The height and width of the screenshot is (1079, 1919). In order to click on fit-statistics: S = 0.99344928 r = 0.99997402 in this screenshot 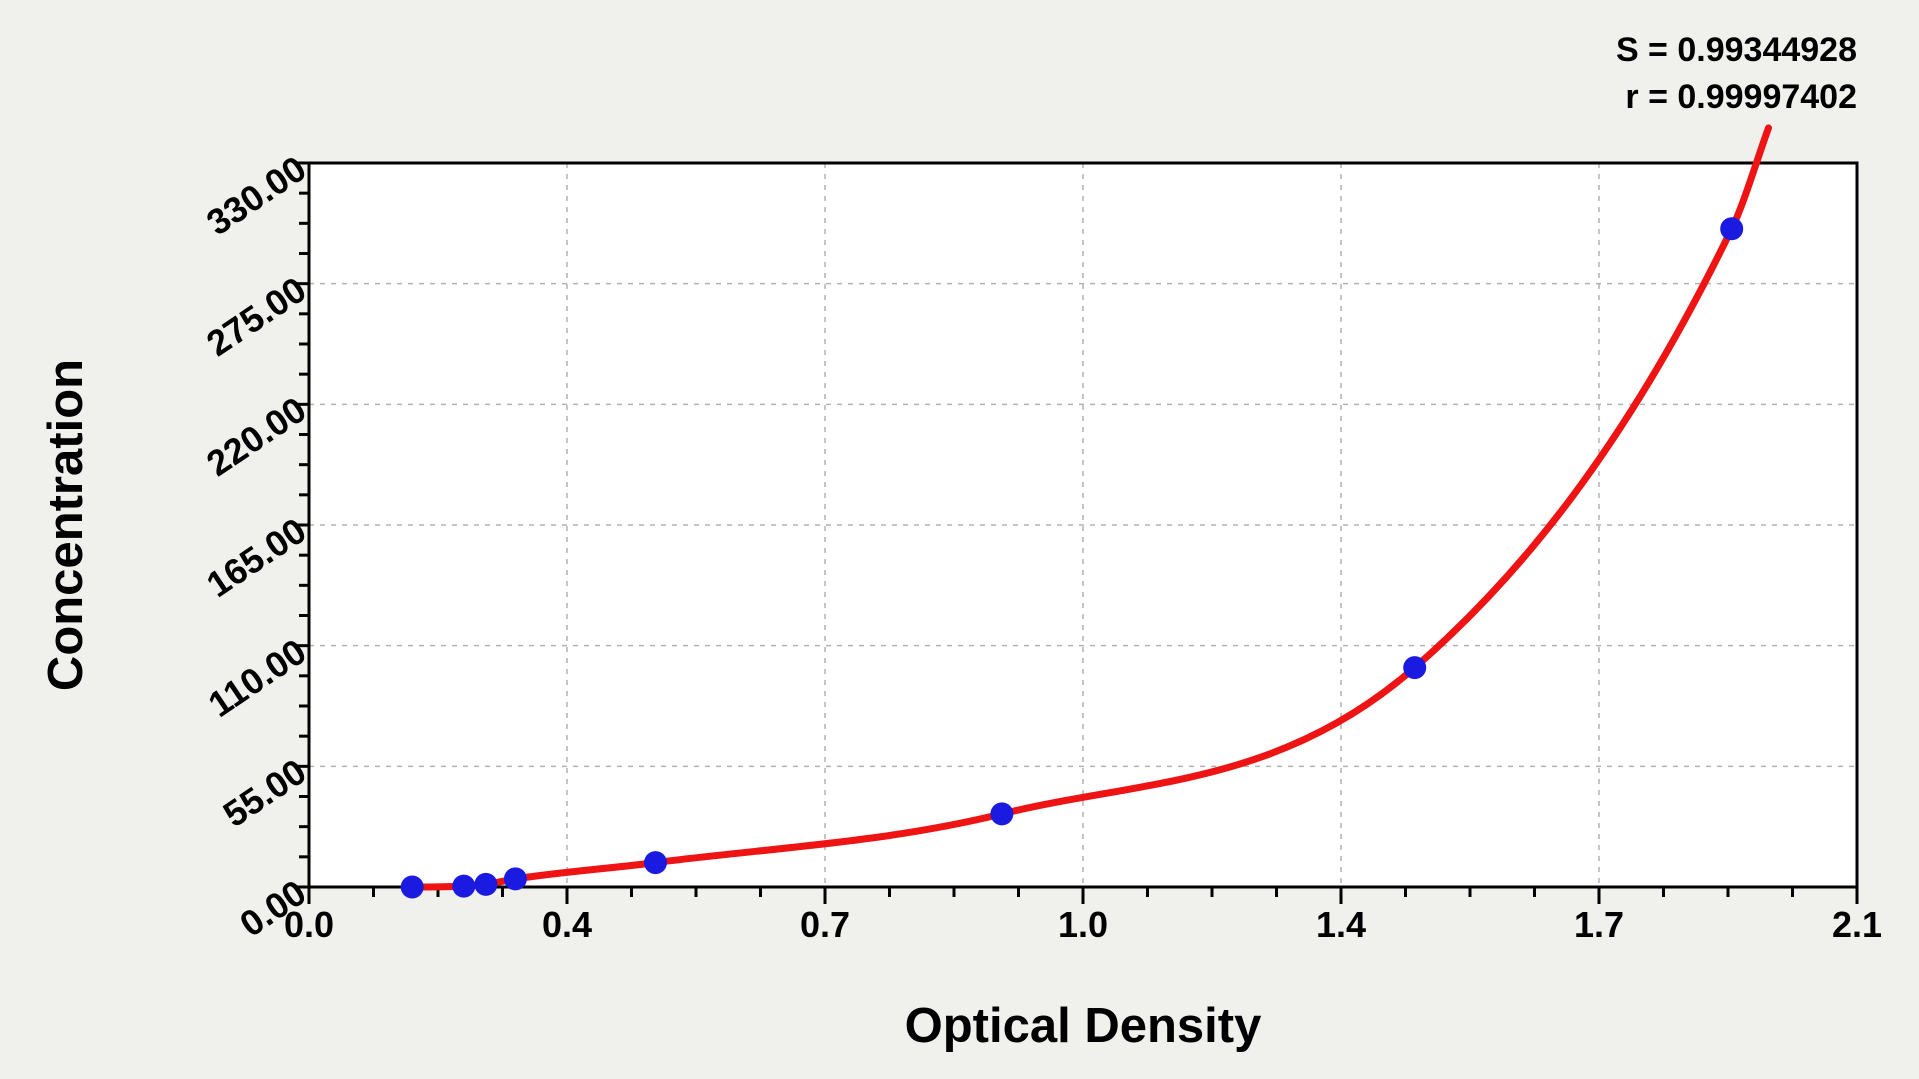, I will do `click(1736, 74)`.